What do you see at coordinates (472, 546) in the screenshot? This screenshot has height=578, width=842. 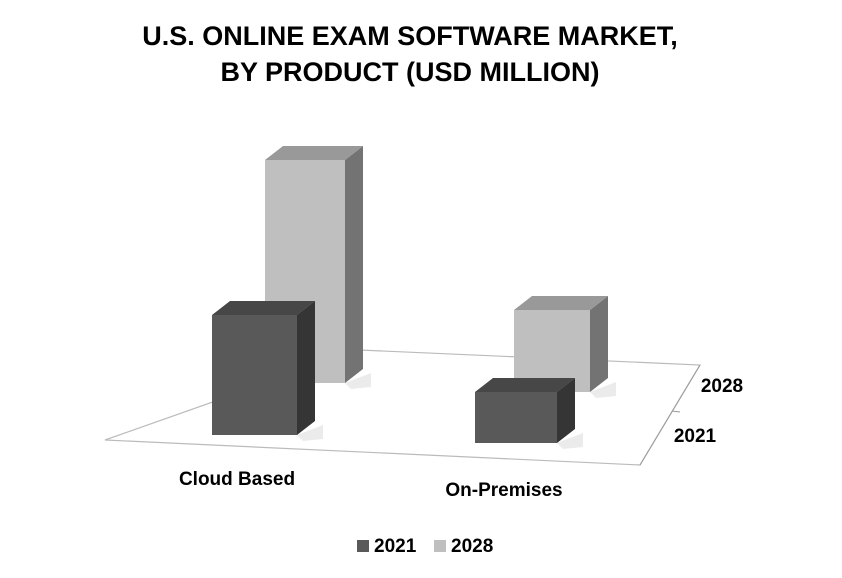 I see `legend-label: 2028` at bounding box center [472, 546].